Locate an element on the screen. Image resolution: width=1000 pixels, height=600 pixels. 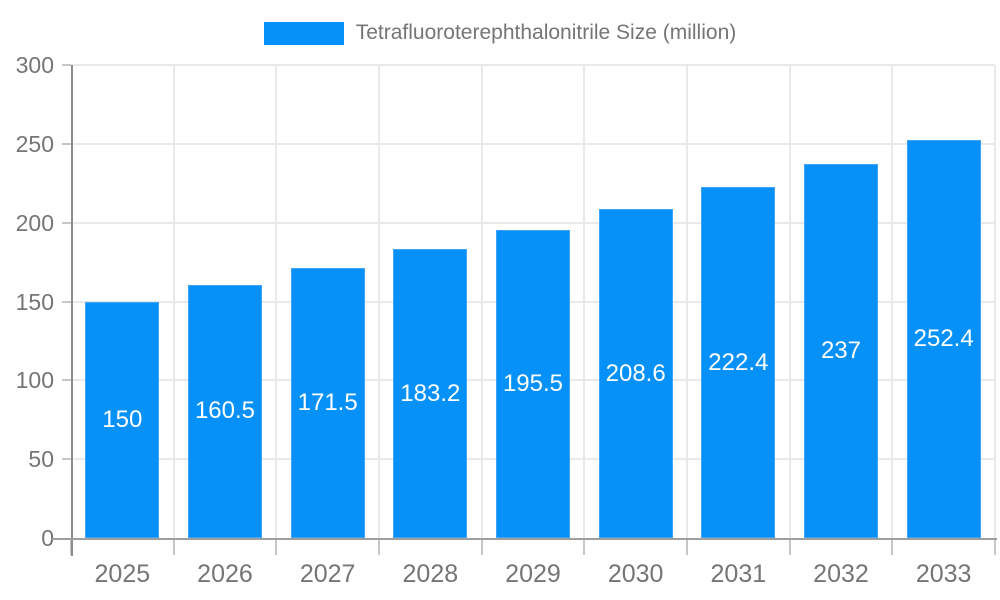
x-axis-label: 2033 is located at coordinates (943, 574).